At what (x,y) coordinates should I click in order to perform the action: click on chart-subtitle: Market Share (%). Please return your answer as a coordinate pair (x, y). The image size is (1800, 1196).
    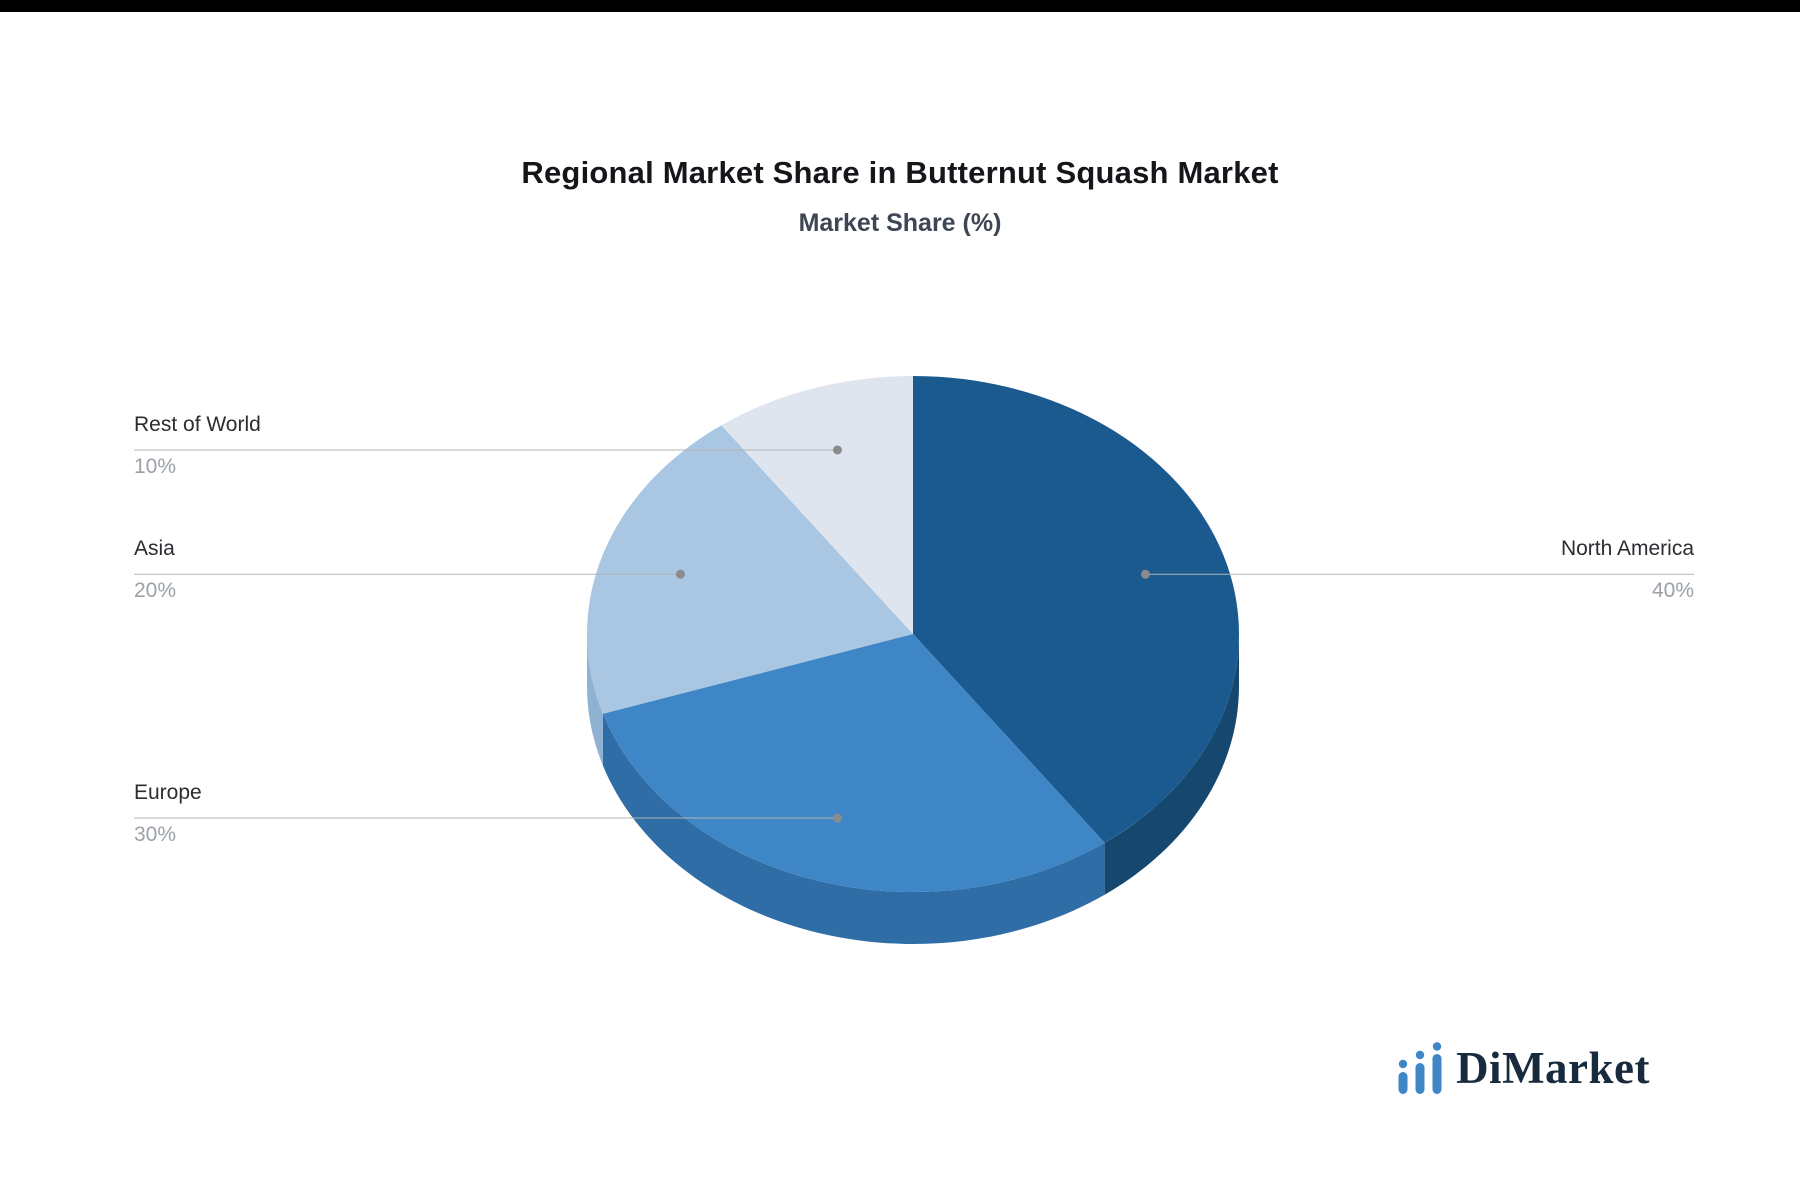
    Looking at the image, I should click on (900, 222).